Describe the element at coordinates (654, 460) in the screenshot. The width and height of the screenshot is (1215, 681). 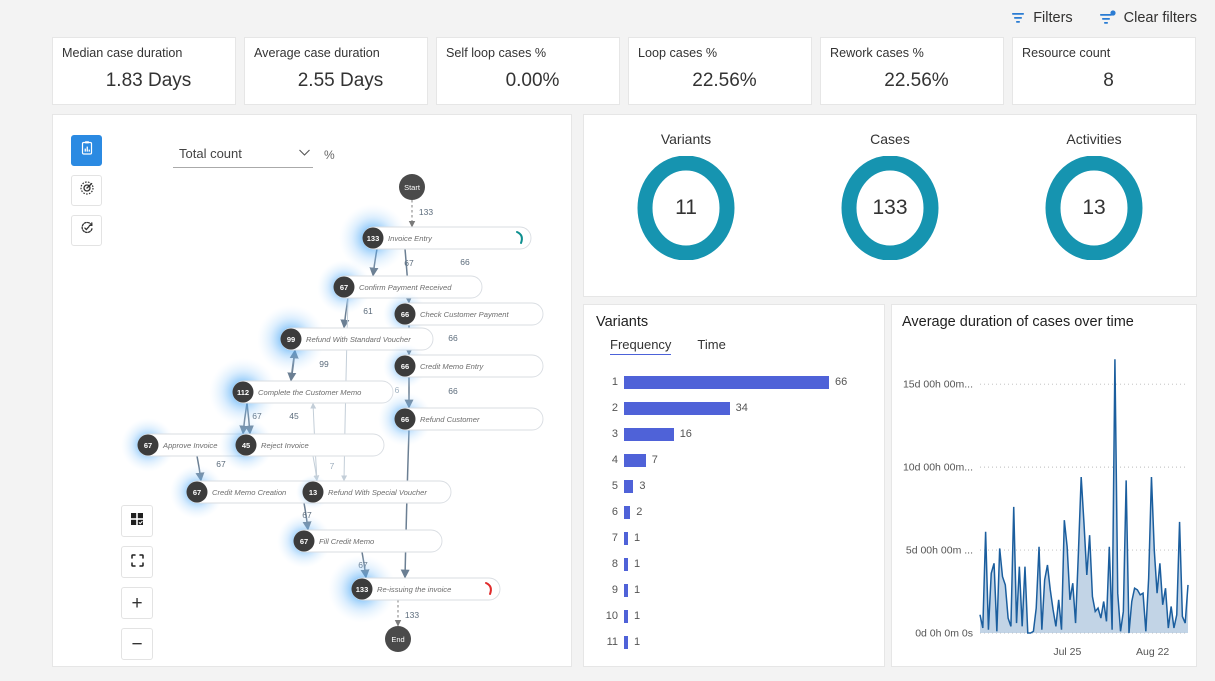
I see `variant-value: 7` at that location.